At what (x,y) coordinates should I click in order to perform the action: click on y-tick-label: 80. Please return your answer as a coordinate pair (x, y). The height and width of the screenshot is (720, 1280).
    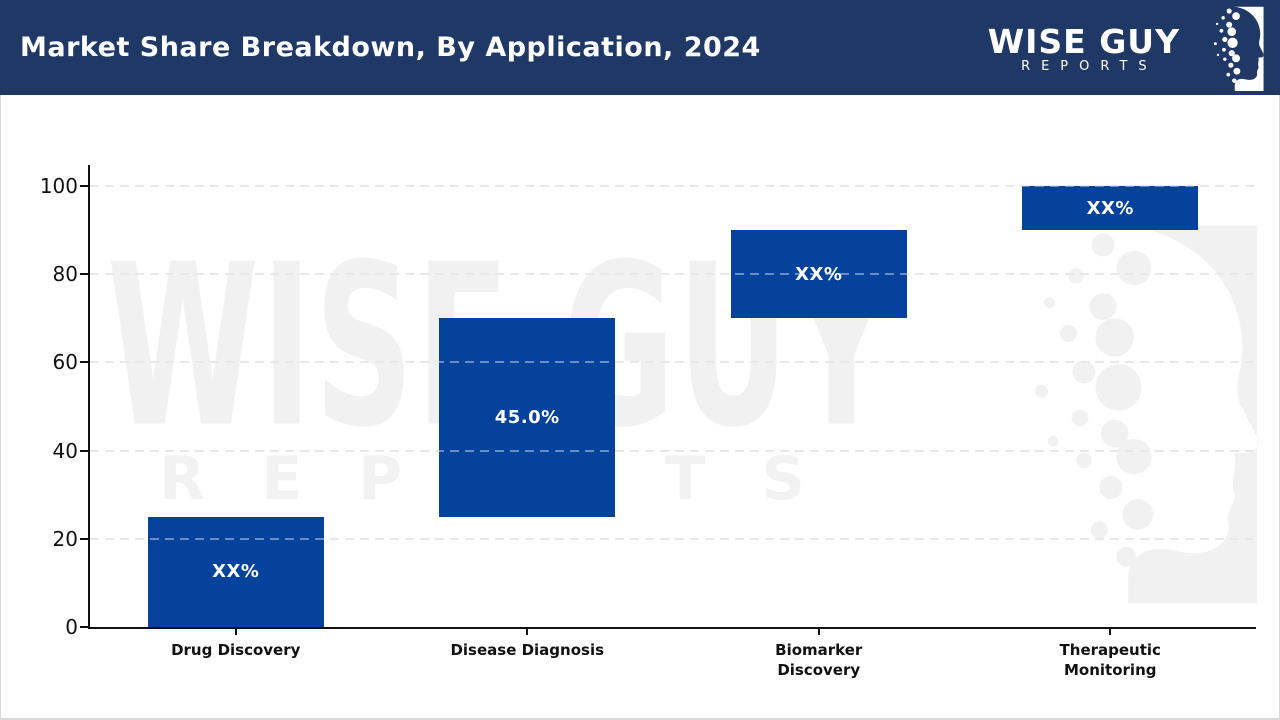
    Looking at the image, I should click on (65, 274).